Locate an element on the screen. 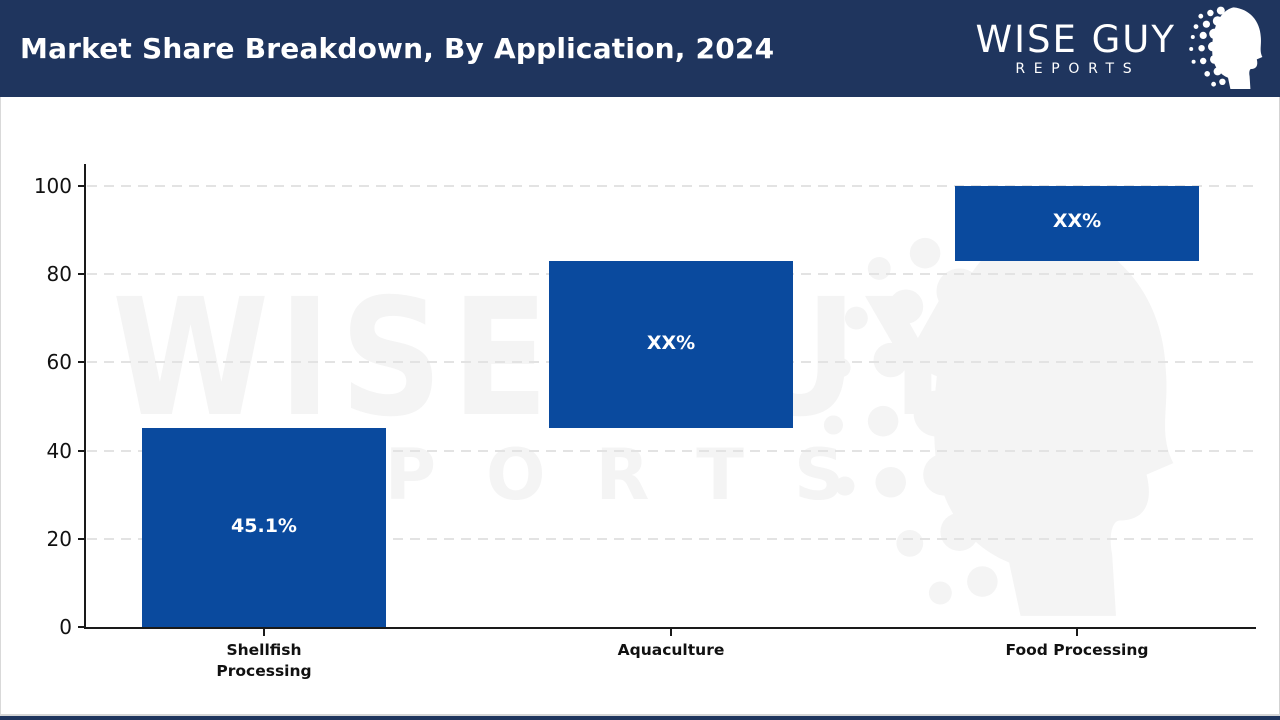 The height and width of the screenshot is (720, 1280). x-category-label-1: Shellfish Processing is located at coordinates (264, 660).